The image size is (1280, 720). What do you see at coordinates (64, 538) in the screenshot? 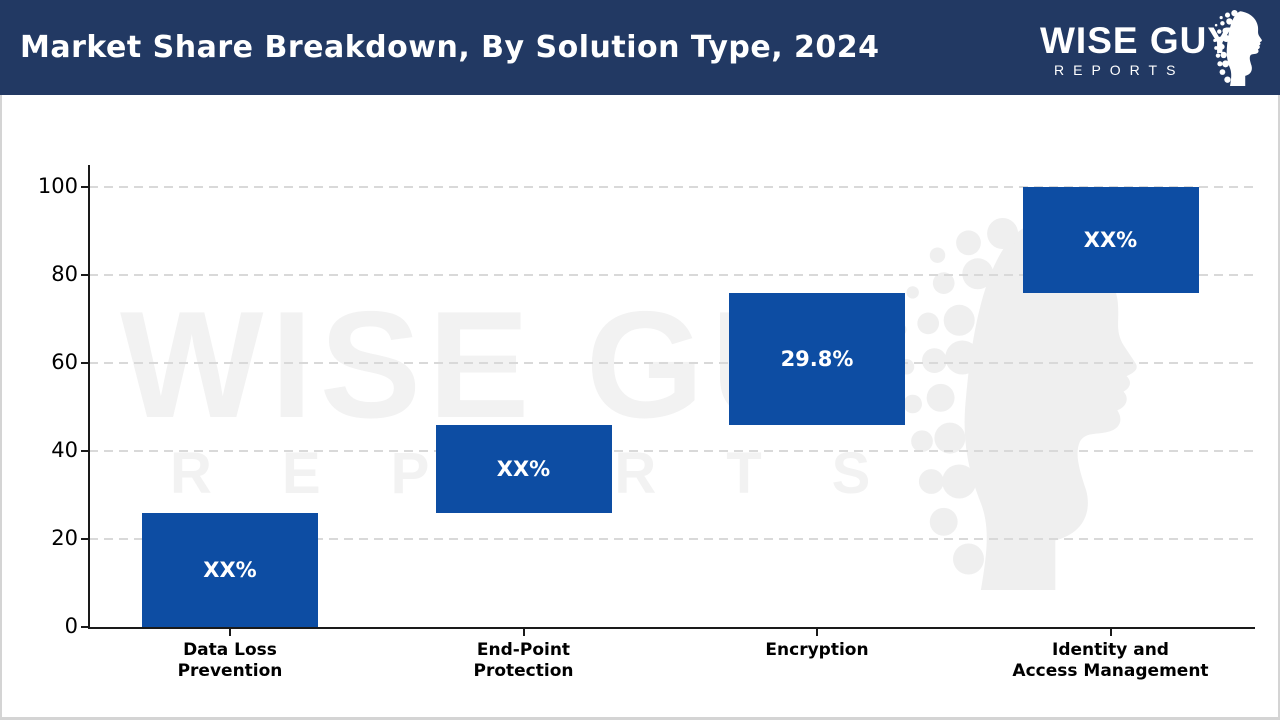
I see `y-tick-label: 20` at bounding box center [64, 538].